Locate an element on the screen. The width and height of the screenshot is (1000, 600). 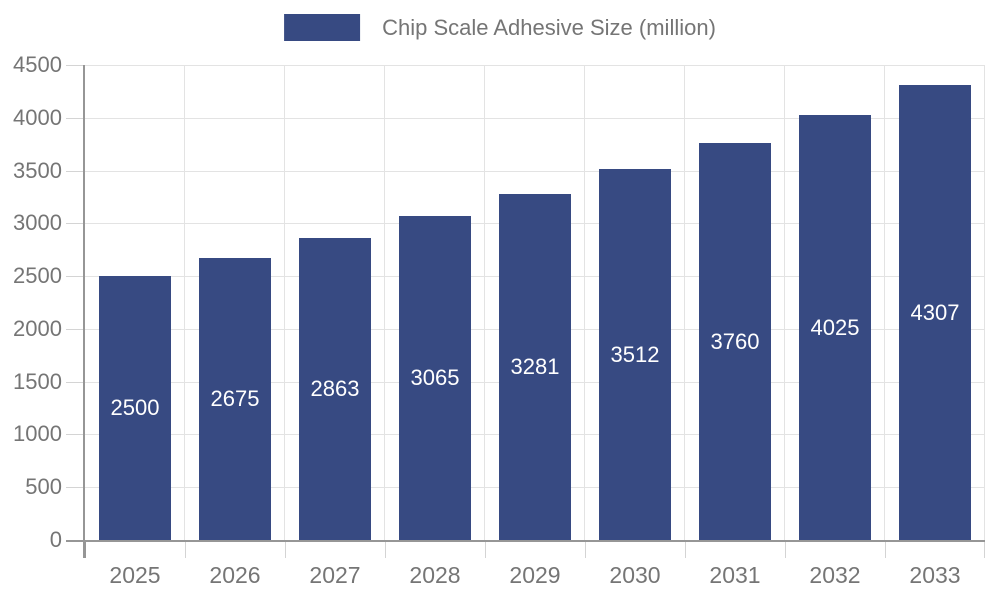
x-axis-label: 2026 is located at coordinates (235, 575).